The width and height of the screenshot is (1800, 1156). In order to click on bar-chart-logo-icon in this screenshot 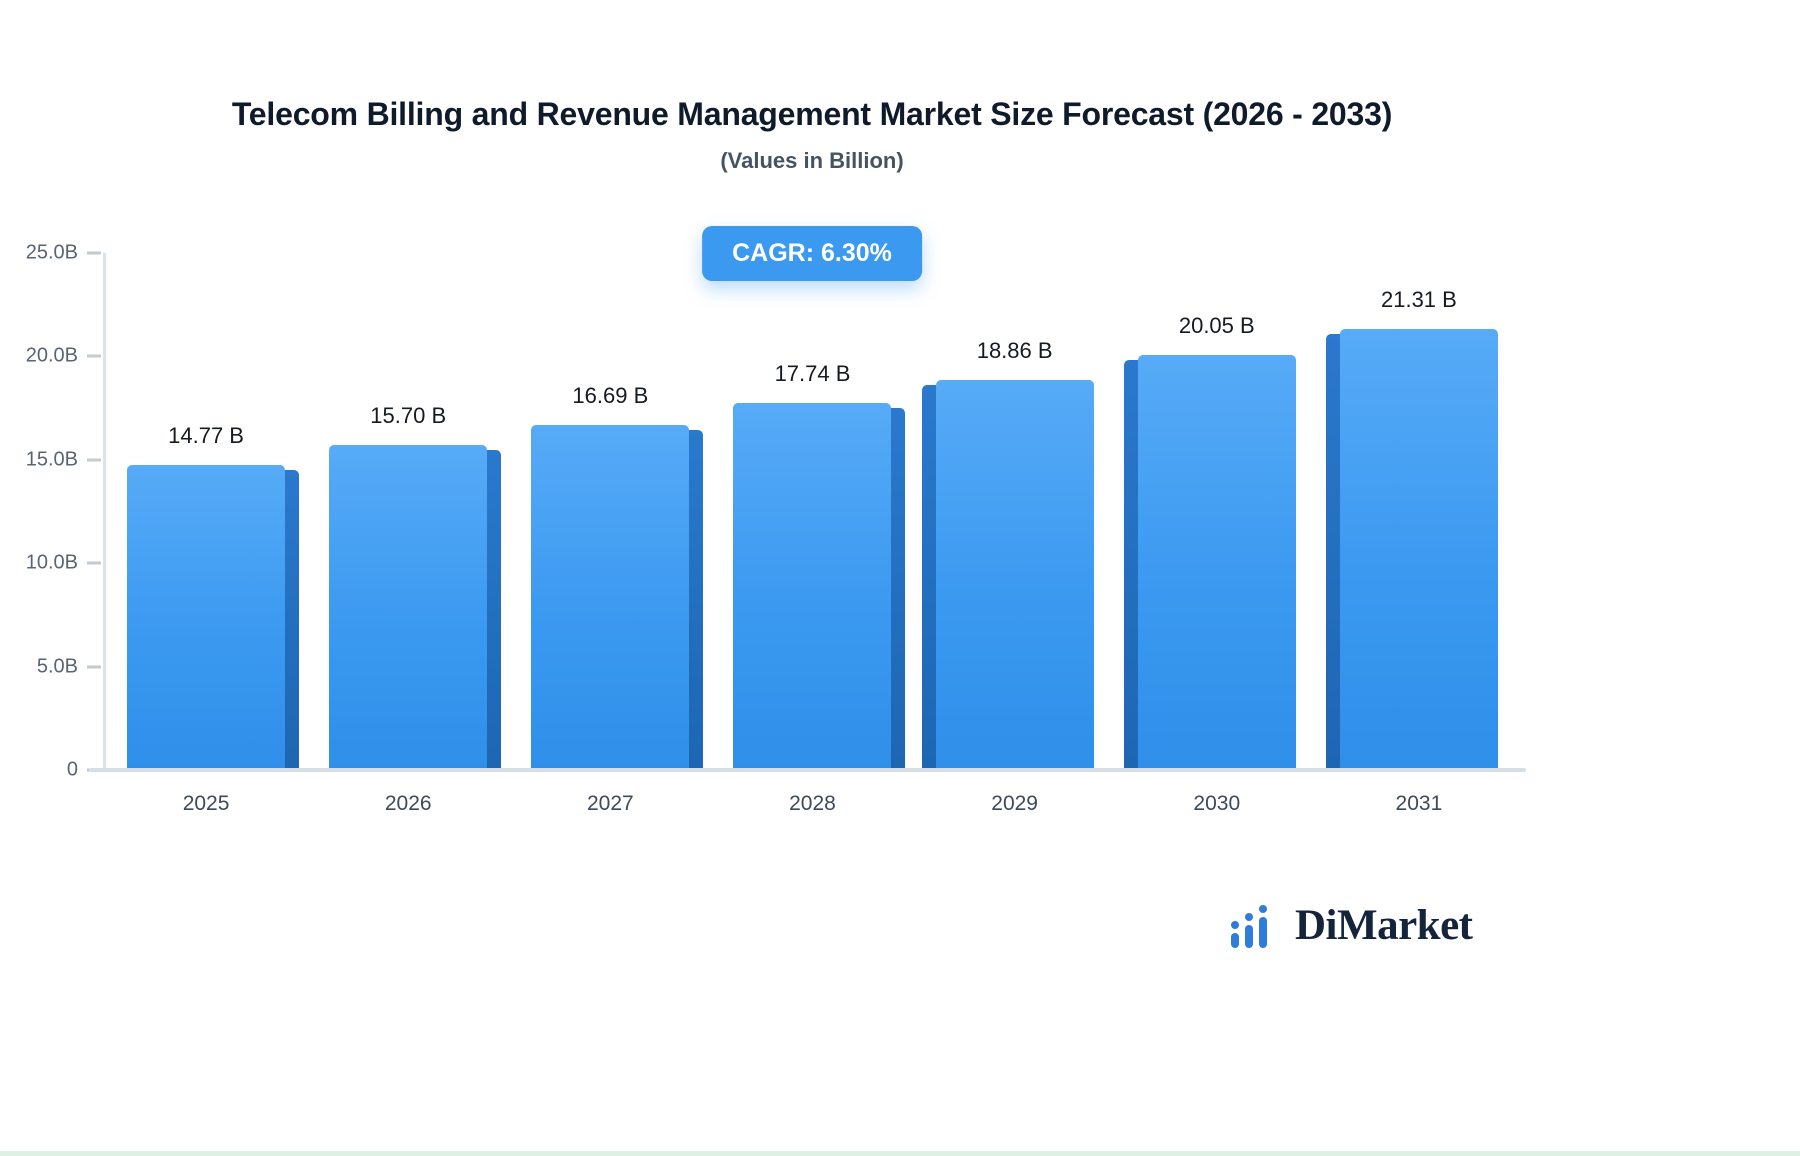, I will do `click(1255, 925)`.